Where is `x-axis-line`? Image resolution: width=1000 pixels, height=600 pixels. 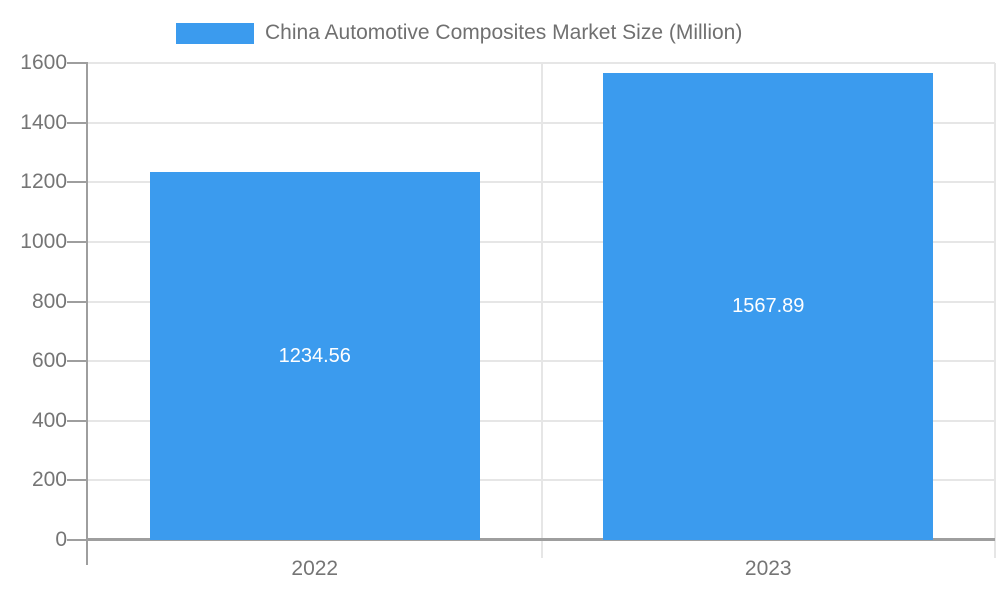 x-axis-line is located at coordinates (540, 539).